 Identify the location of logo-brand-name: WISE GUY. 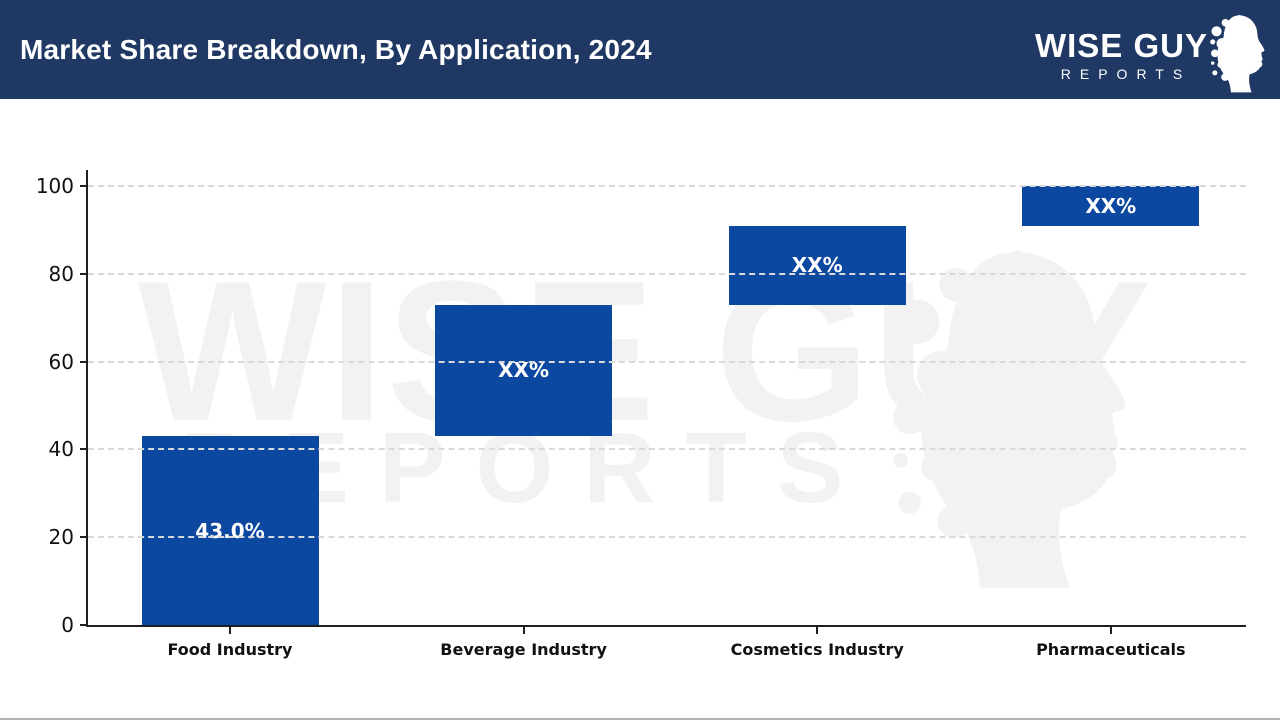
(1121, 46).